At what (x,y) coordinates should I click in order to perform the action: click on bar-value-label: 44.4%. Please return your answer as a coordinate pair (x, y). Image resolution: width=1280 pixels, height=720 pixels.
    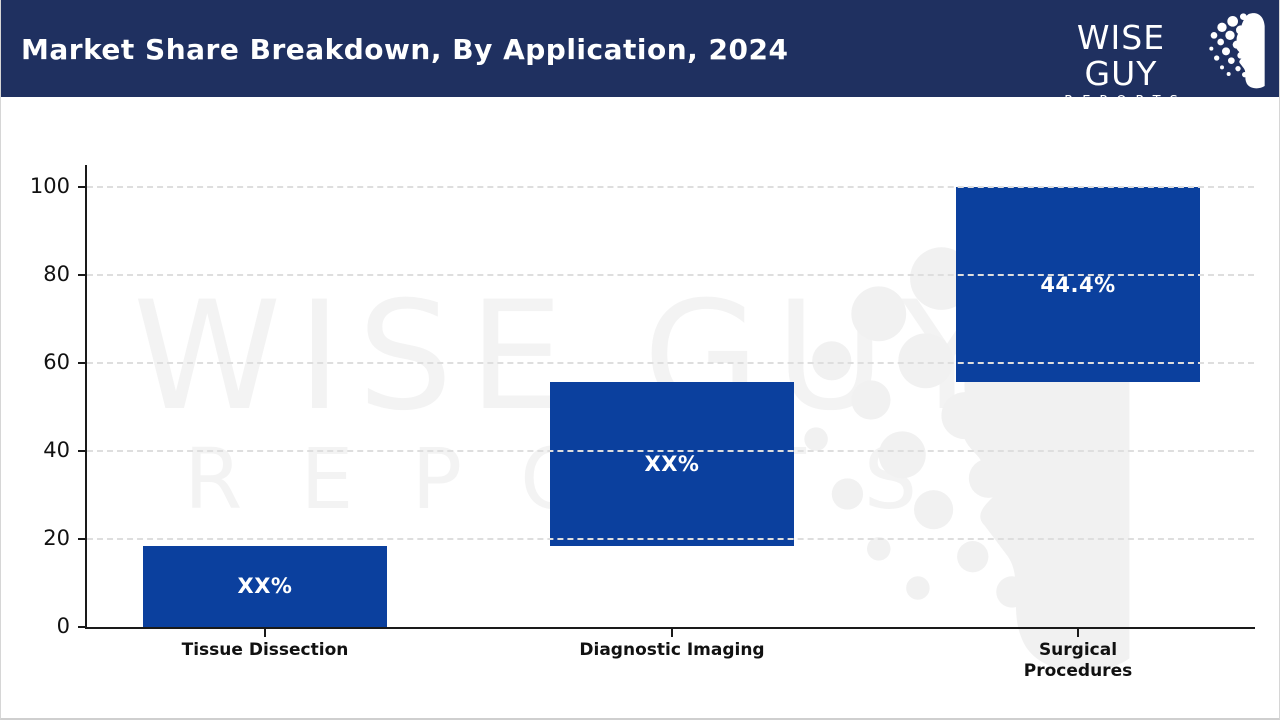
    Looking at the image, I should click on (1078, 284).